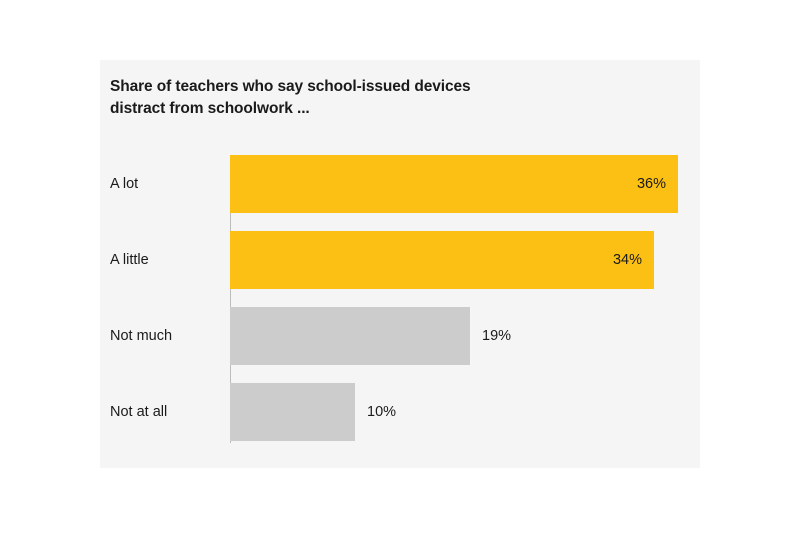 The image size is (800, 533). I want to click on bar-value-label: 34%, so click(627, 260).